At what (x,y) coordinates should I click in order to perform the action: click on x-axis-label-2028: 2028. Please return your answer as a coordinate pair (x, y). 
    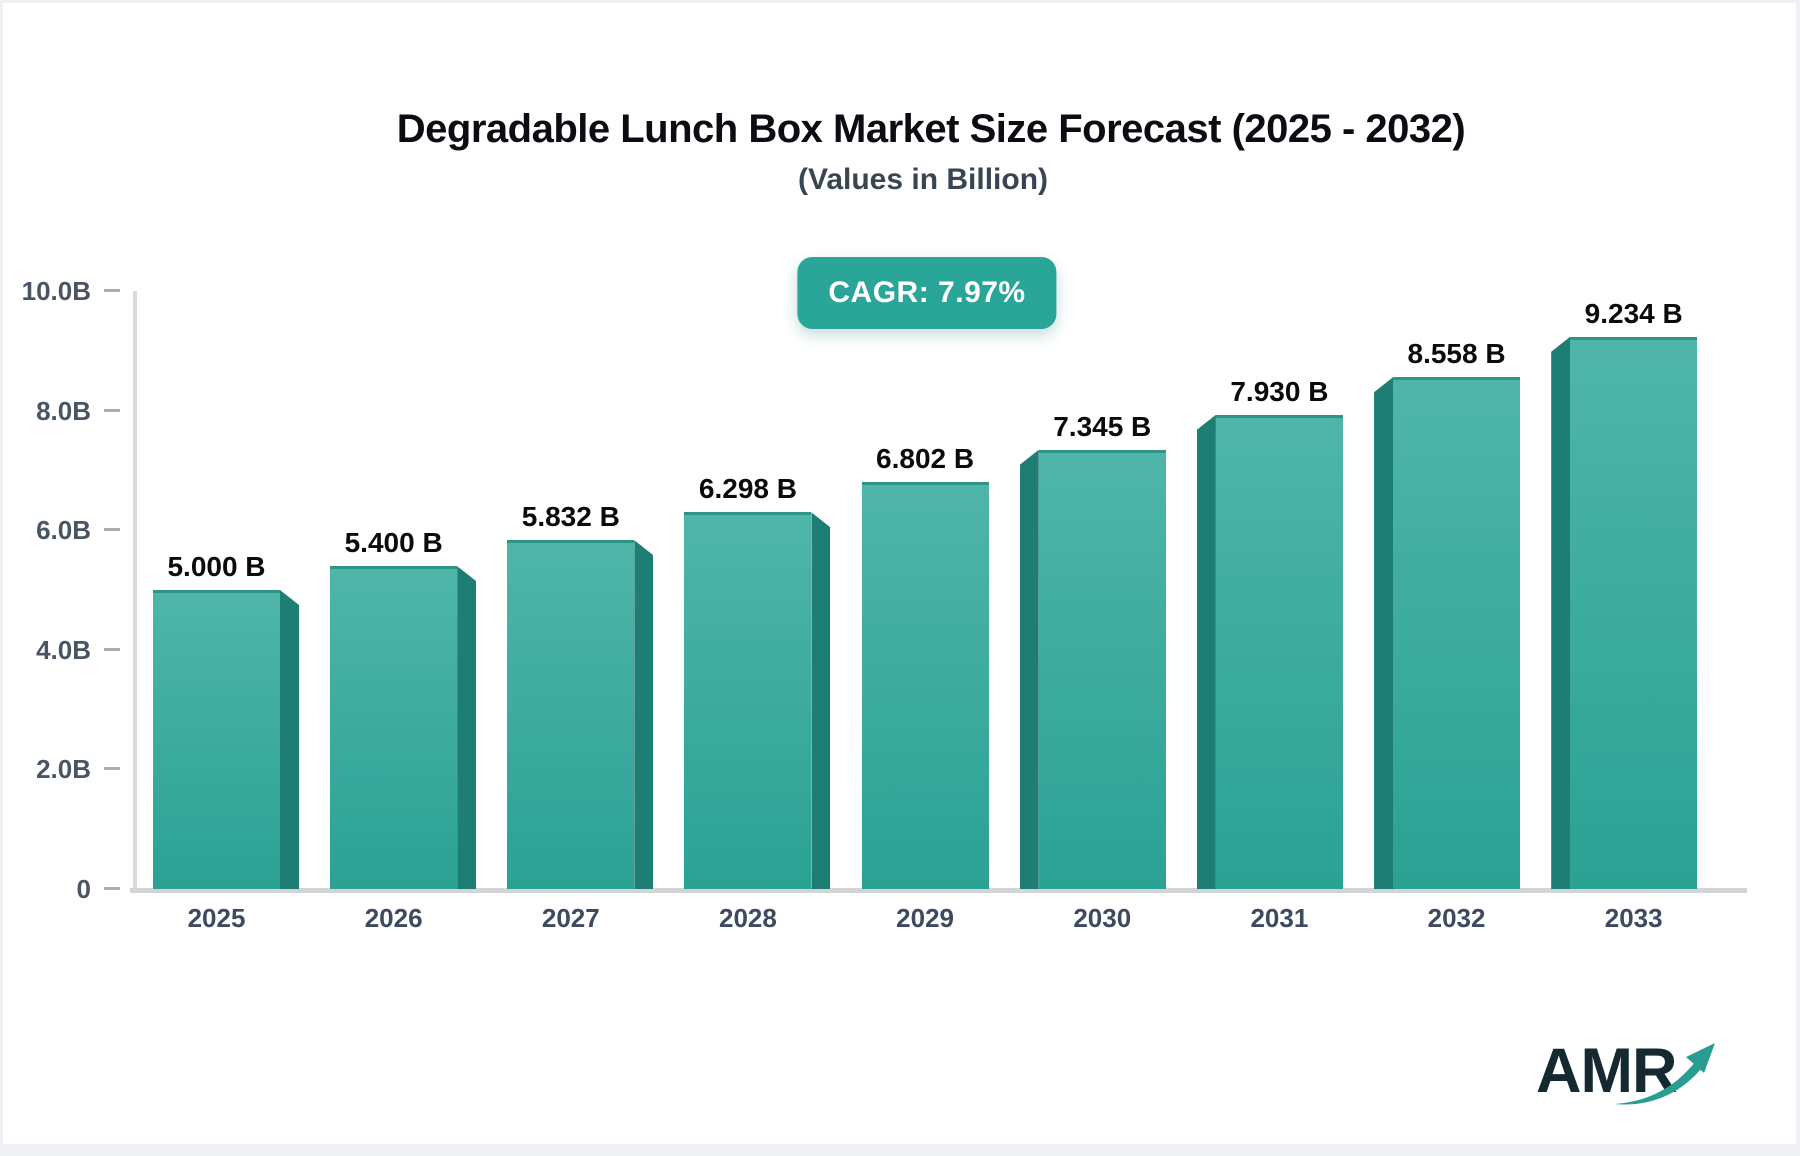
    Looking at the image, I should click on (748, 918).